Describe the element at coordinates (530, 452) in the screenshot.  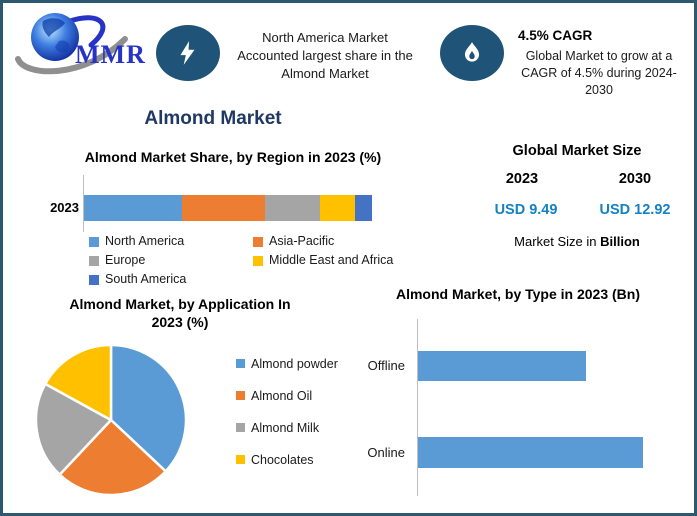
I see `type-bar-online-fill` at that location.